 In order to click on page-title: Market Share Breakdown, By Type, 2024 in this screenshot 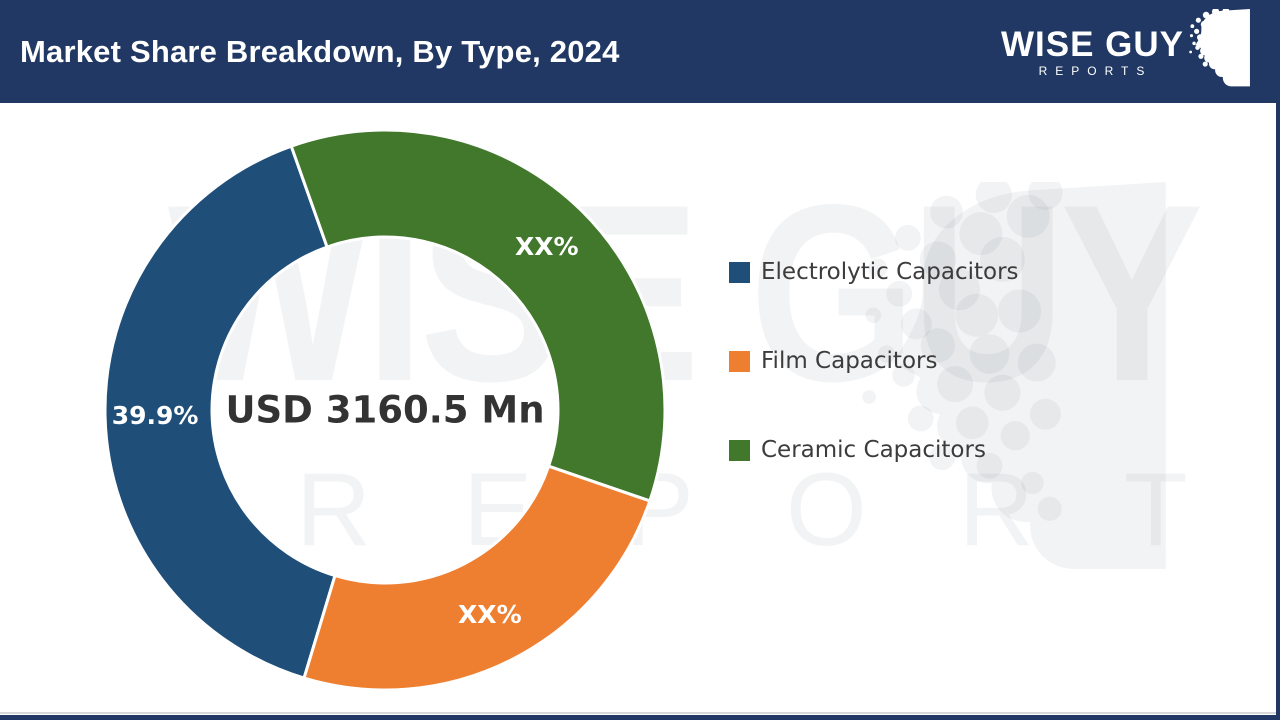, I will do `click(320, 51)`.